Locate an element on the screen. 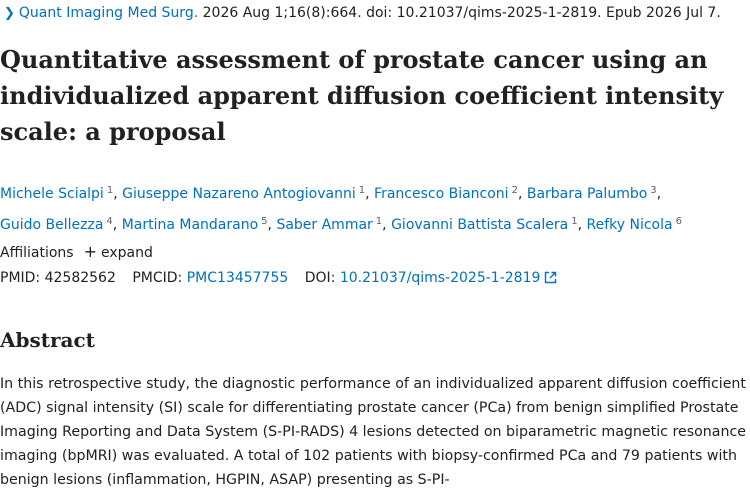  pmid-value: 42582562 is located at coordinates (80, 278).